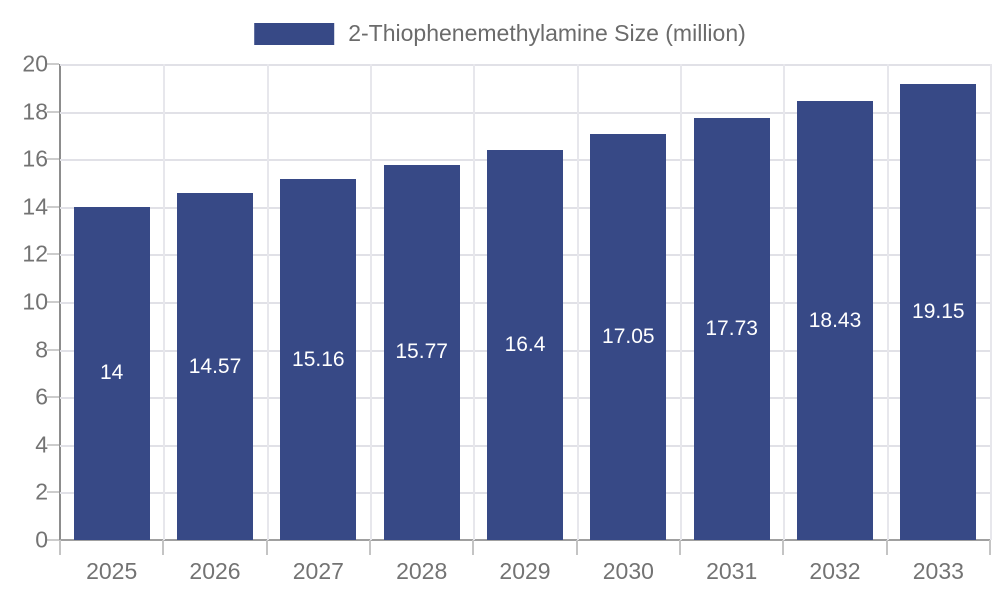 This screenshot has width=1000, height=600. What do you see at coordinates (294, 33) in the screenshot?
I see `legend-swatch` at bounding box center [294, 33].